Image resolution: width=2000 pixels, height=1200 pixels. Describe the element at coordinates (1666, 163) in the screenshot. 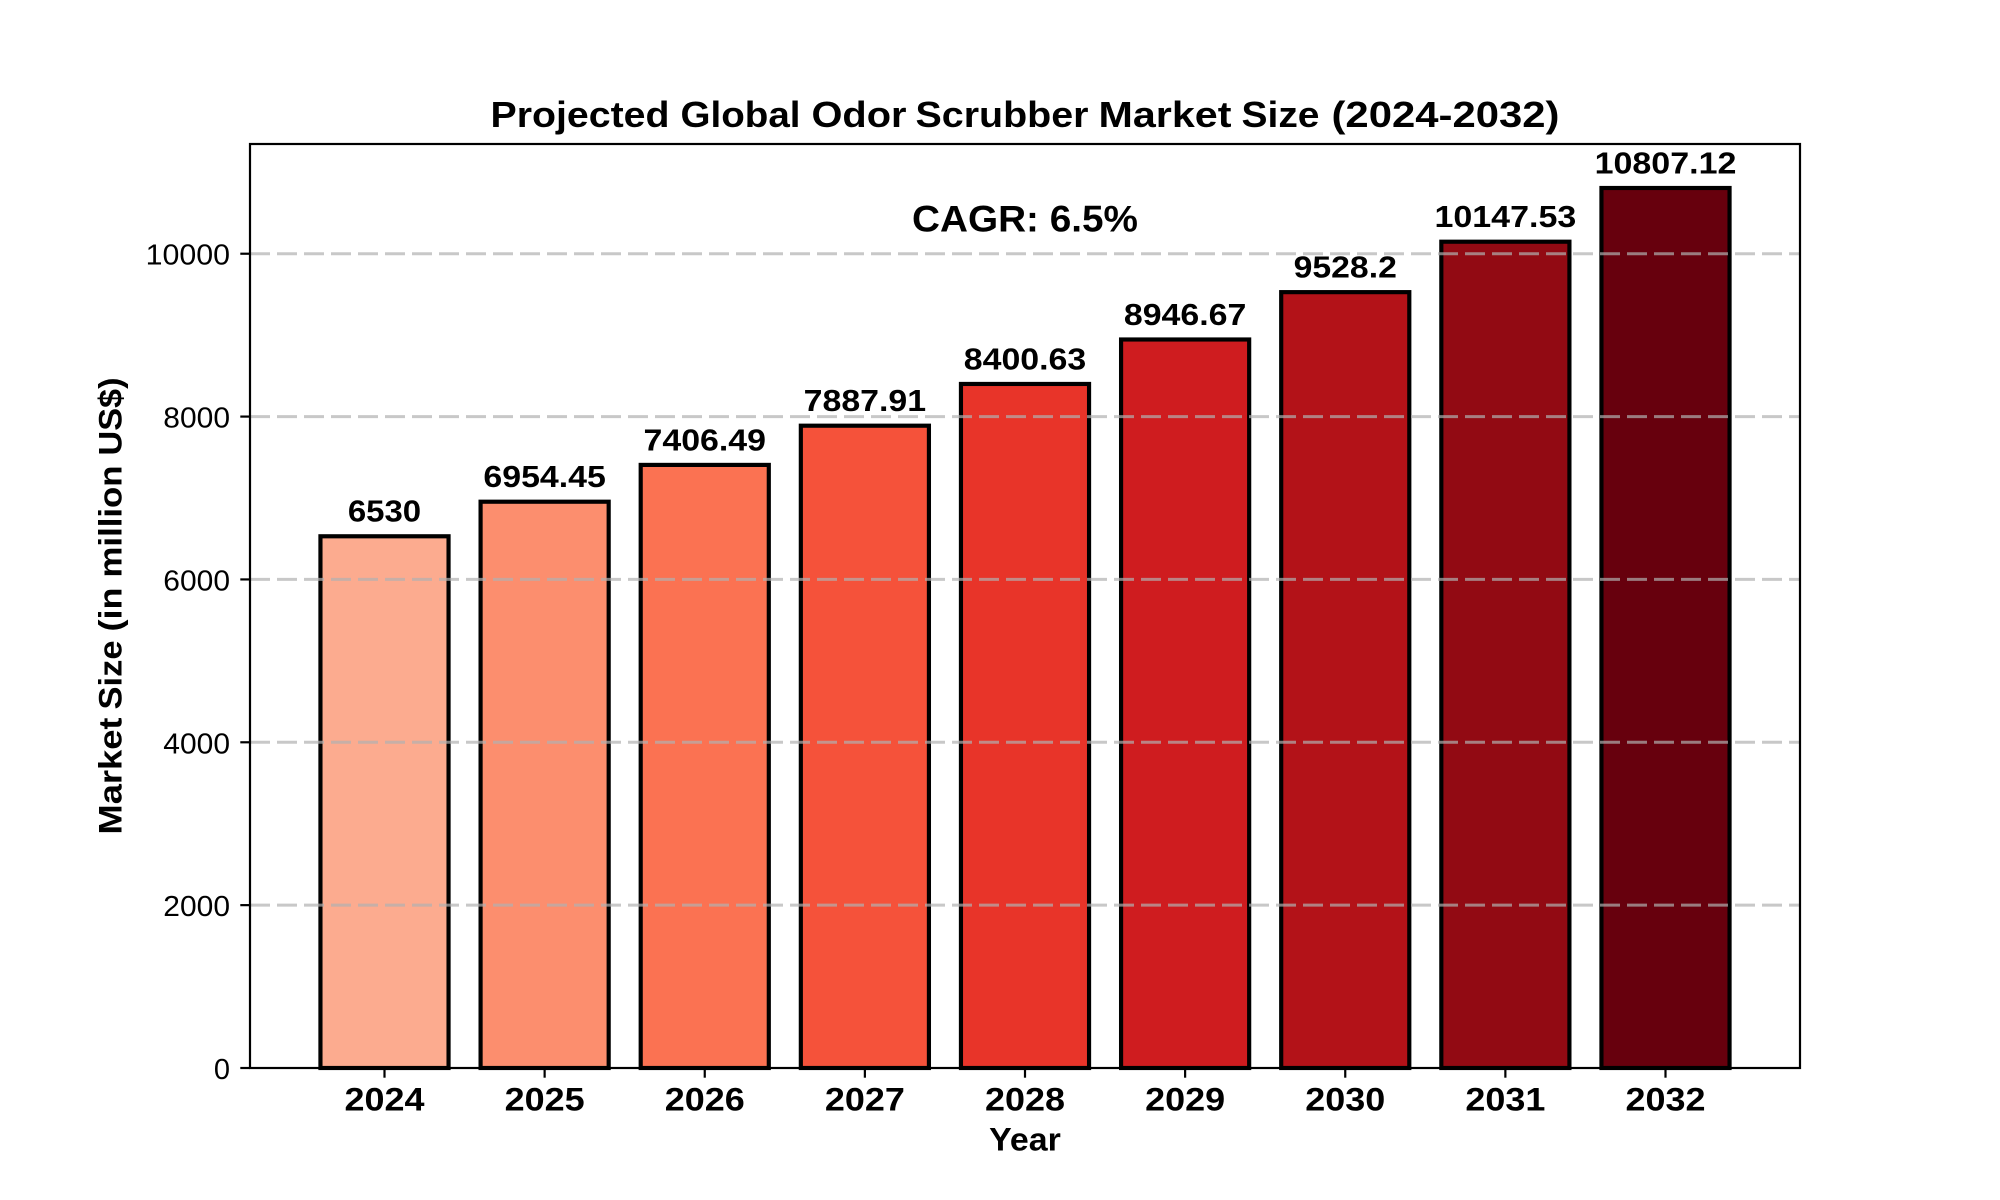

I see `svg-text: 10807.12` at that location.